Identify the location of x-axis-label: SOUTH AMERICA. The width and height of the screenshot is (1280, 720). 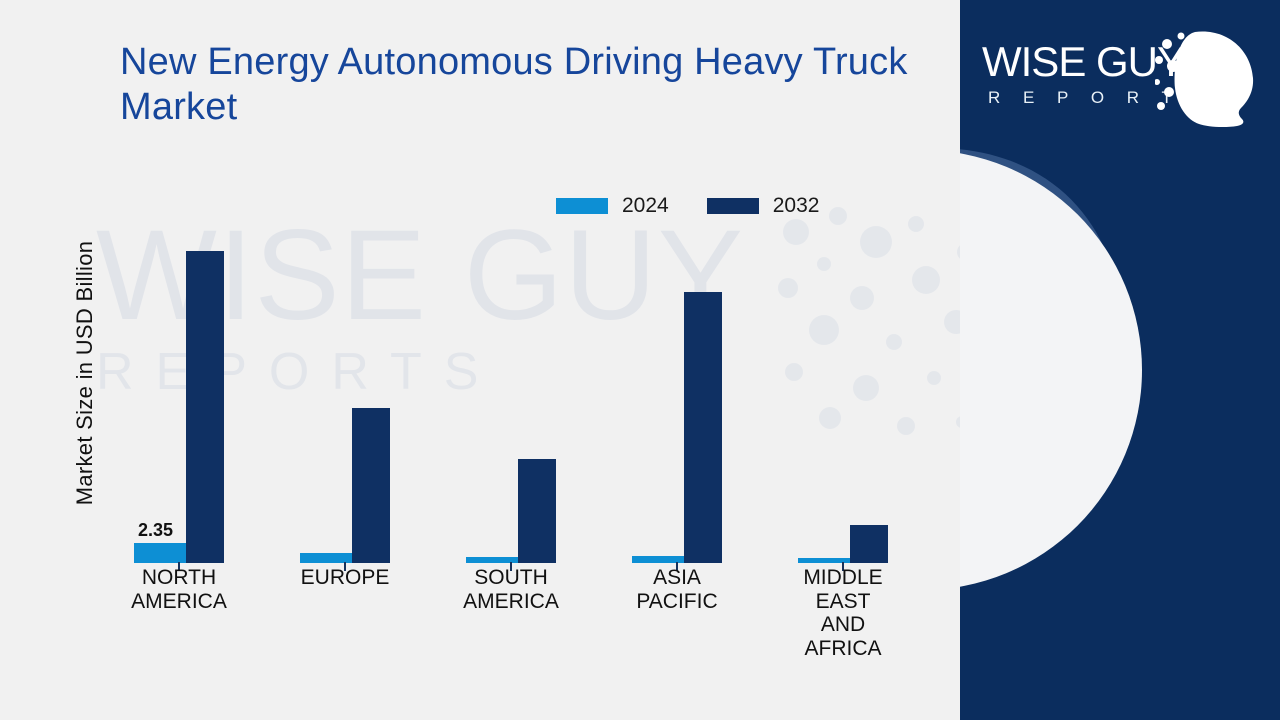
(511, 613).